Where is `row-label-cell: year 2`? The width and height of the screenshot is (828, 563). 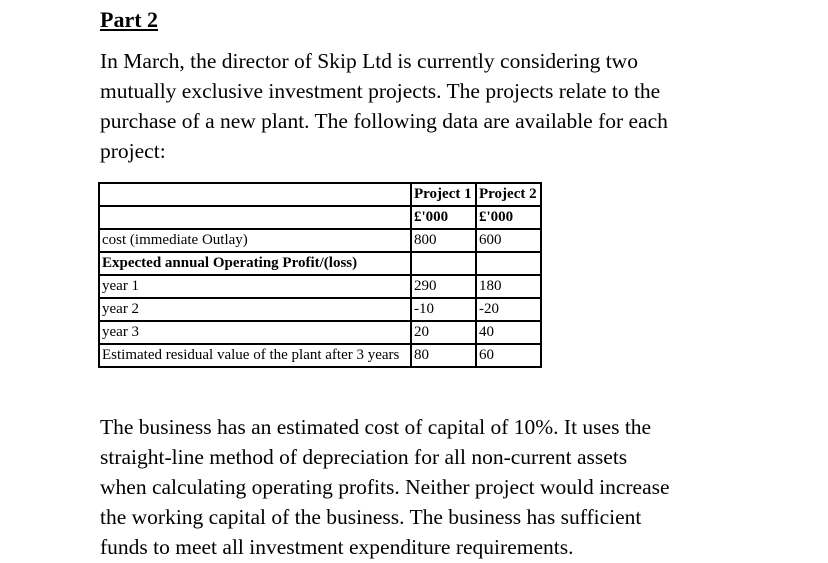
row-label-cell: year 2 is located at coordinates (255, 309).